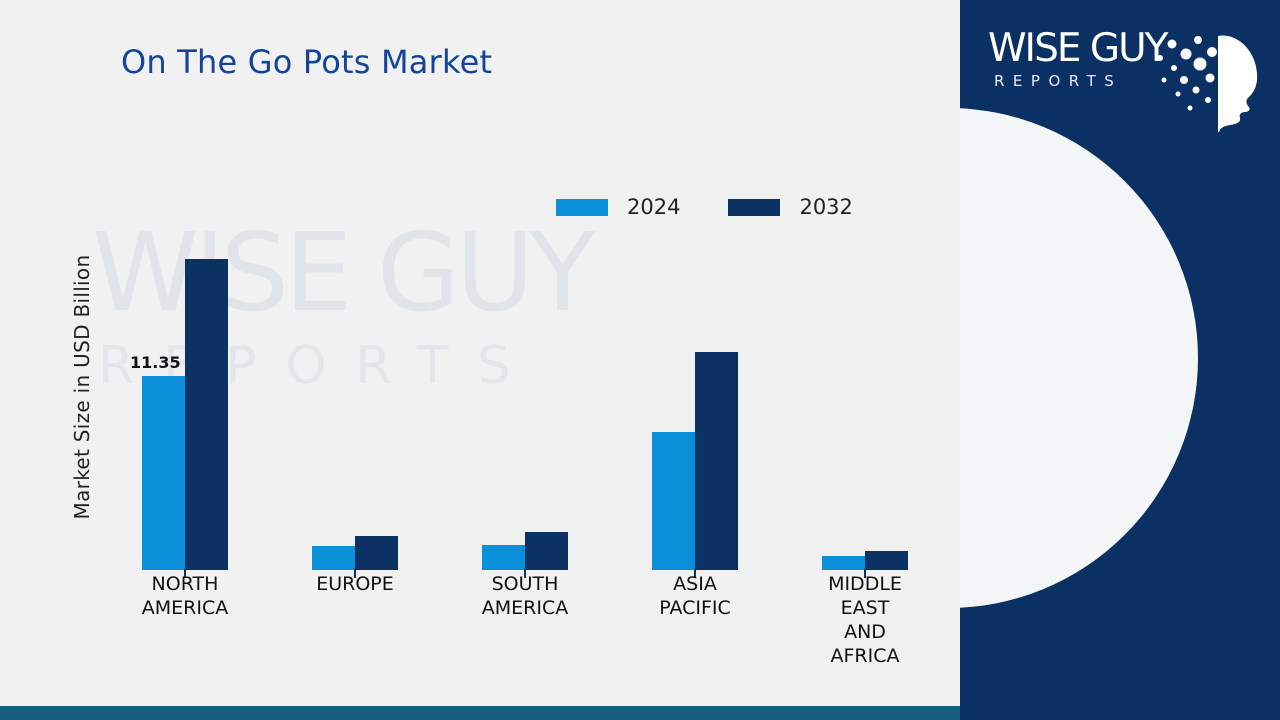 This screenshot has height=720, width=1280. I want to click on category-label-europe: EUROPE, so click(355, 584).